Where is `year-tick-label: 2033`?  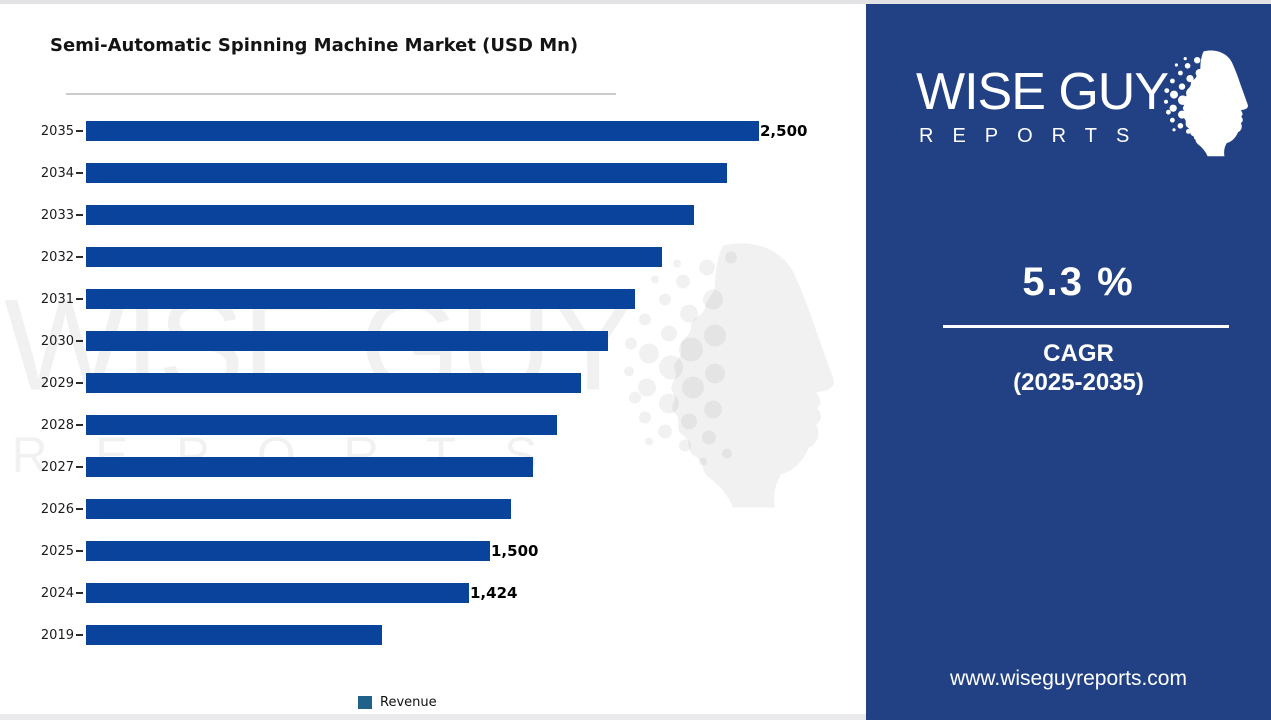 year-tick-label: 2033 is located at coordinates (57, 215).